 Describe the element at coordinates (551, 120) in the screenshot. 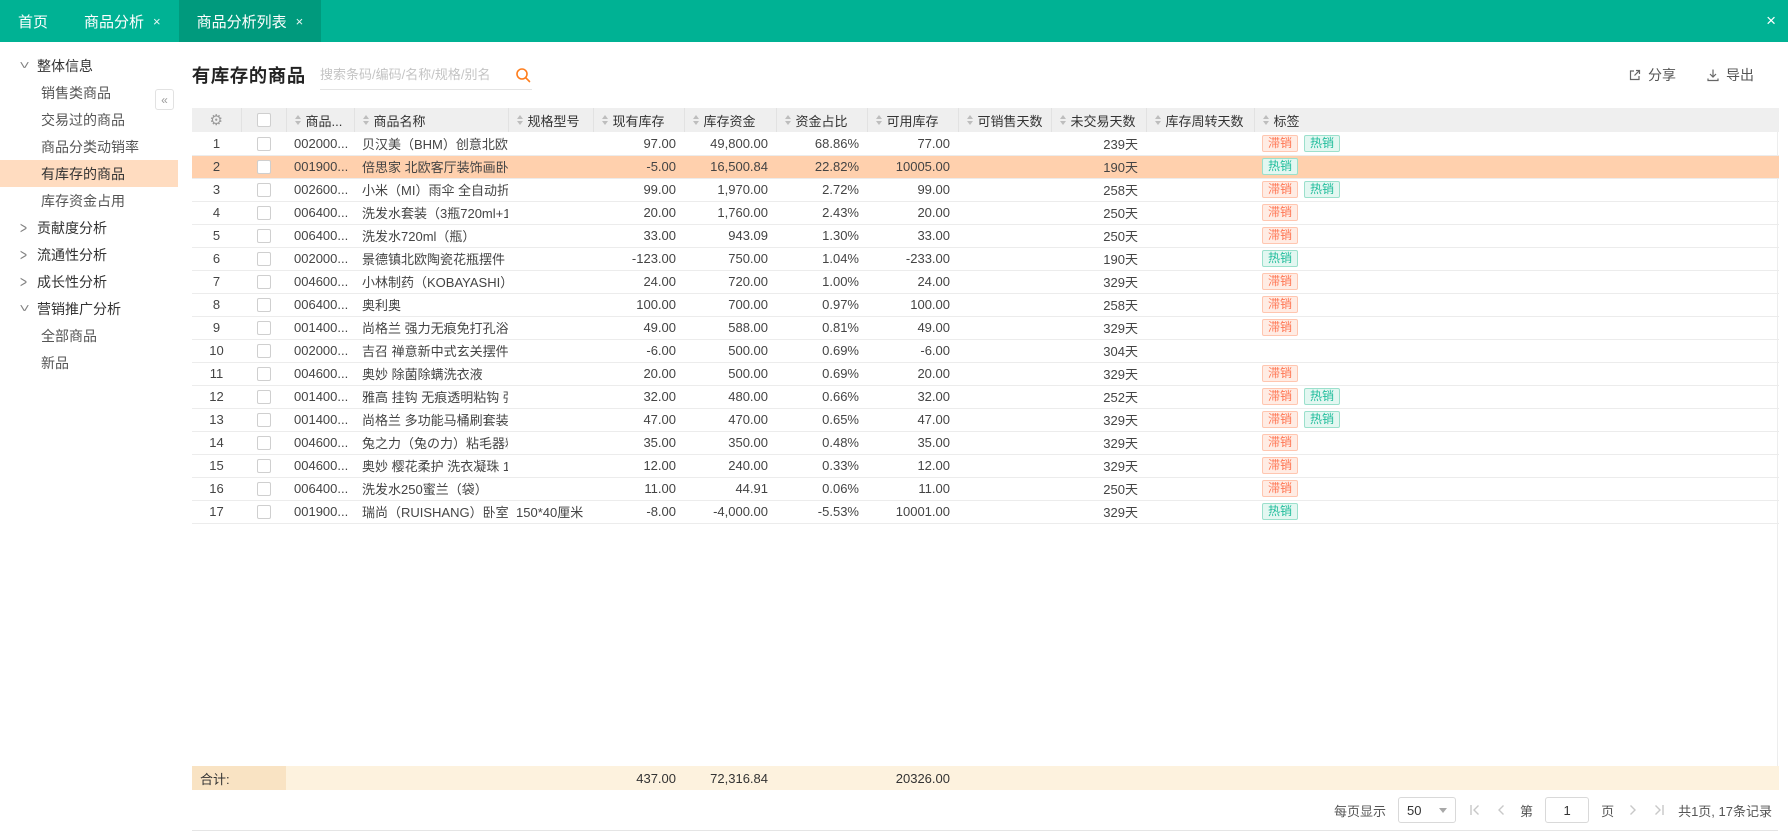

I see `column-header-3: 规格型号` at that location.